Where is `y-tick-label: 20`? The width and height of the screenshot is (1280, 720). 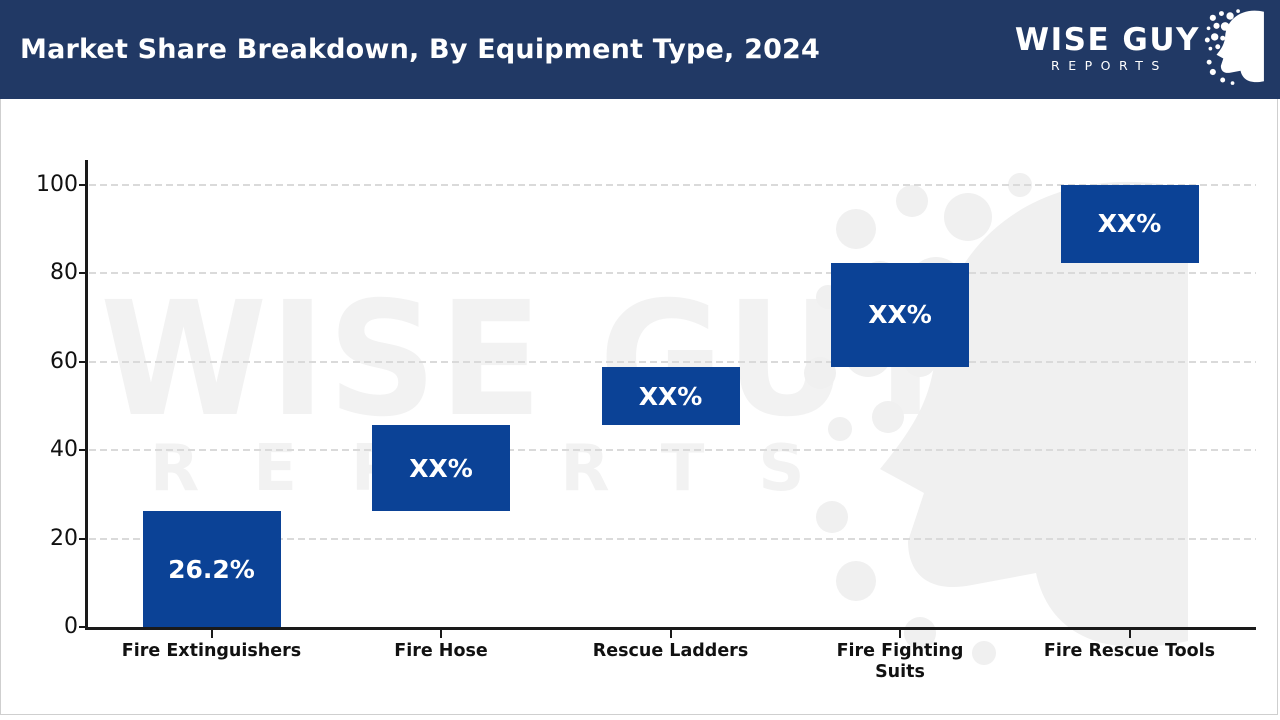
y-tick-label: 20 is located at coordinates (64, 538).